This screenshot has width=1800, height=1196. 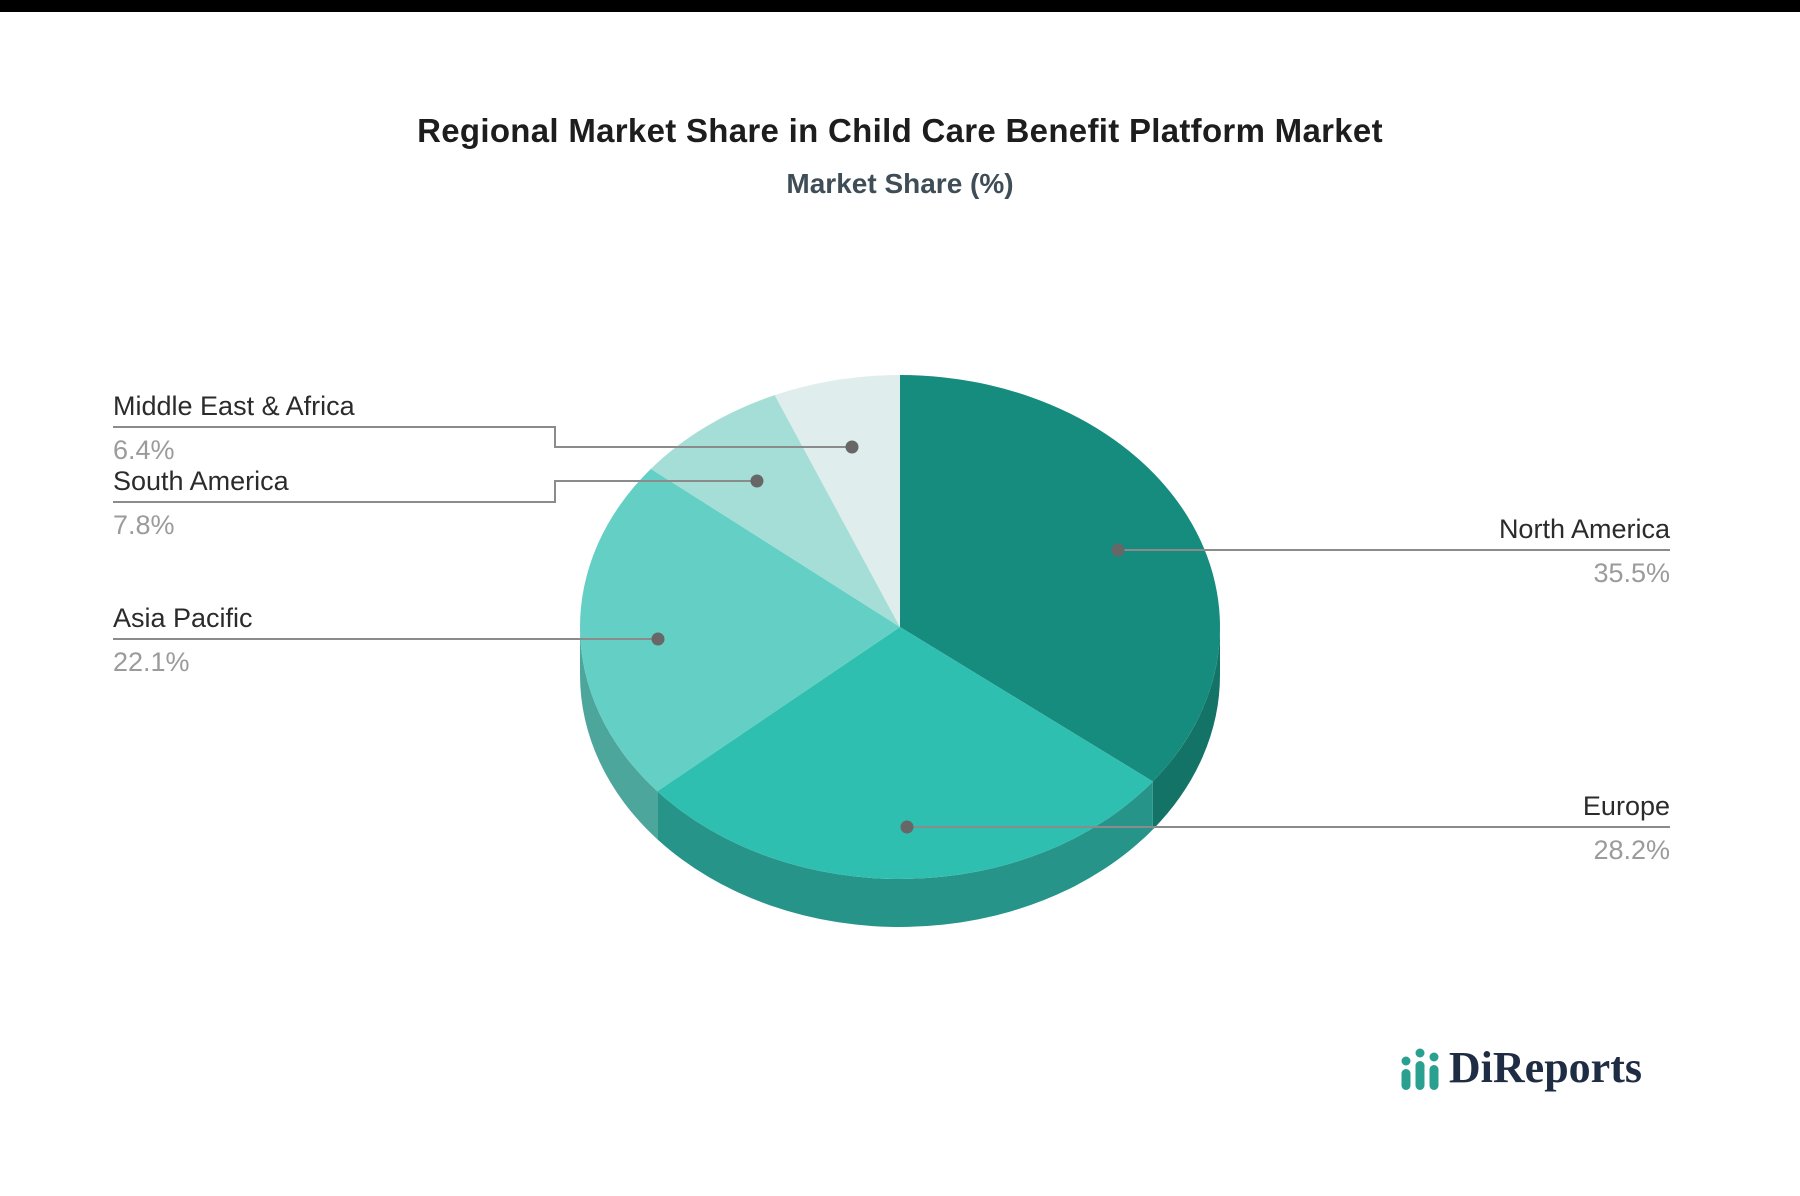 I want to click on callout-europe-value: 28.2%, so click(x=1460, y=850).